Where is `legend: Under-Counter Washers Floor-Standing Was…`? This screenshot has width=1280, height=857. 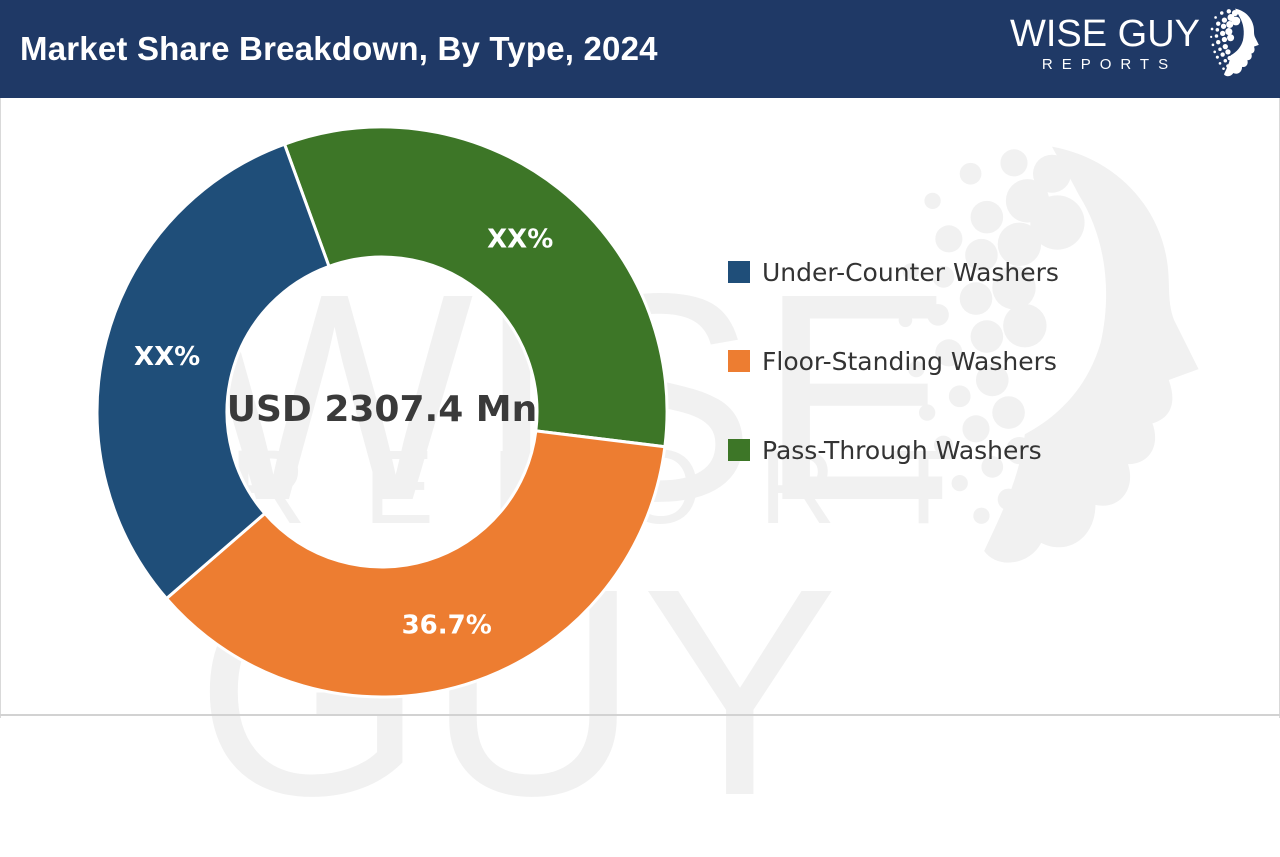 legend: Under-Counter Washers Floor-Standing Was… is located at coordinates (893, 389).